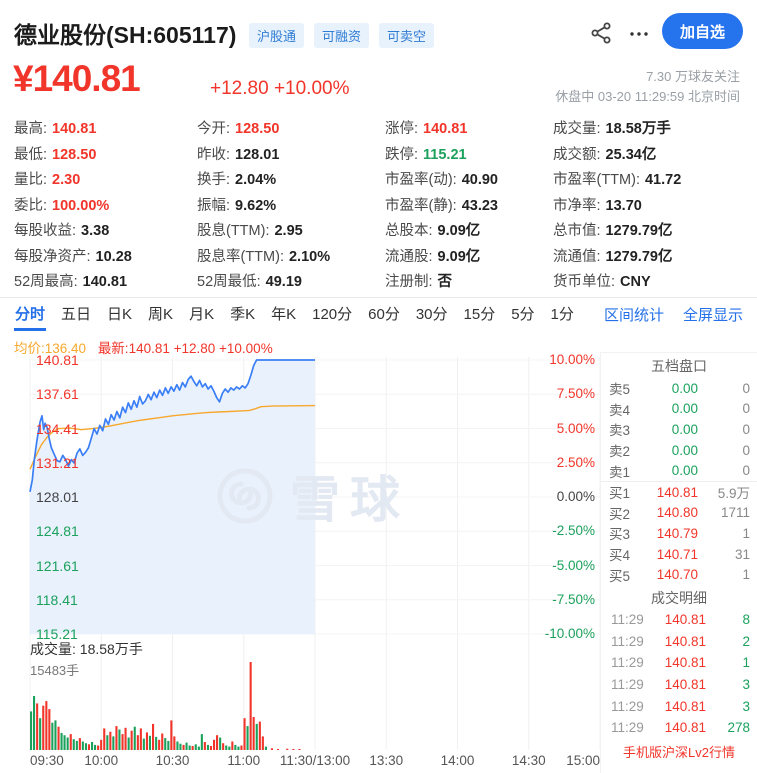  I want to click on more-options-icon, so click(639, 33).